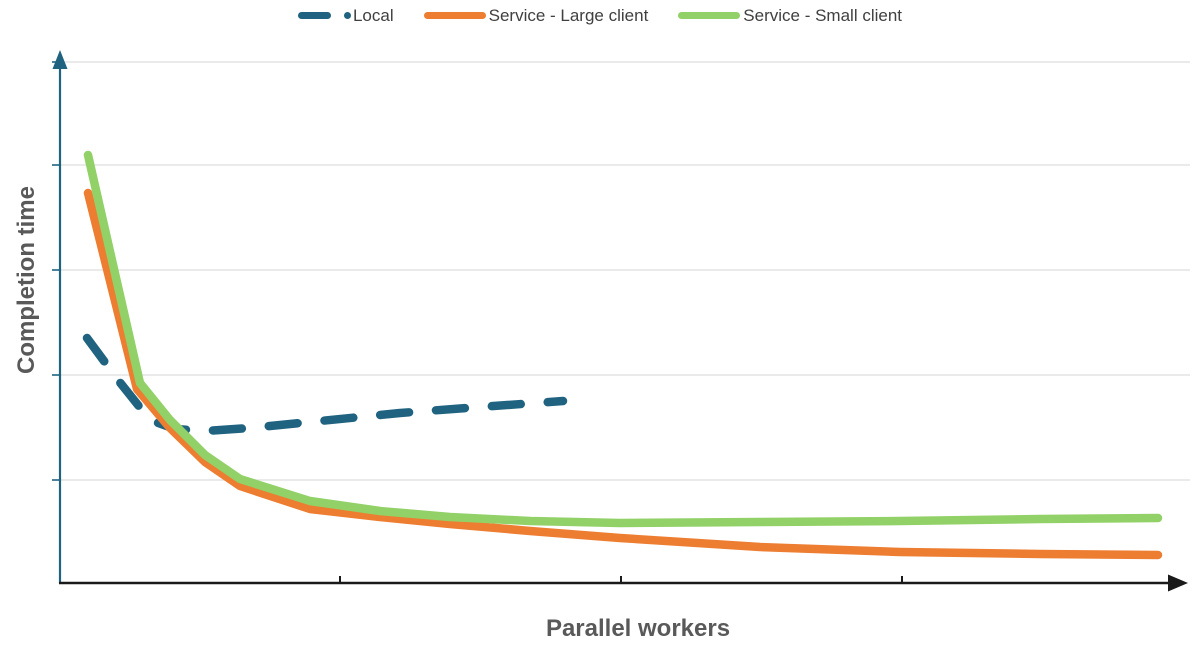 This screenshot has height=655, width=1200. Describe the element at coordinates (26, 280) in the screenshot. I see `y-axis-title: Completion time` at that location.